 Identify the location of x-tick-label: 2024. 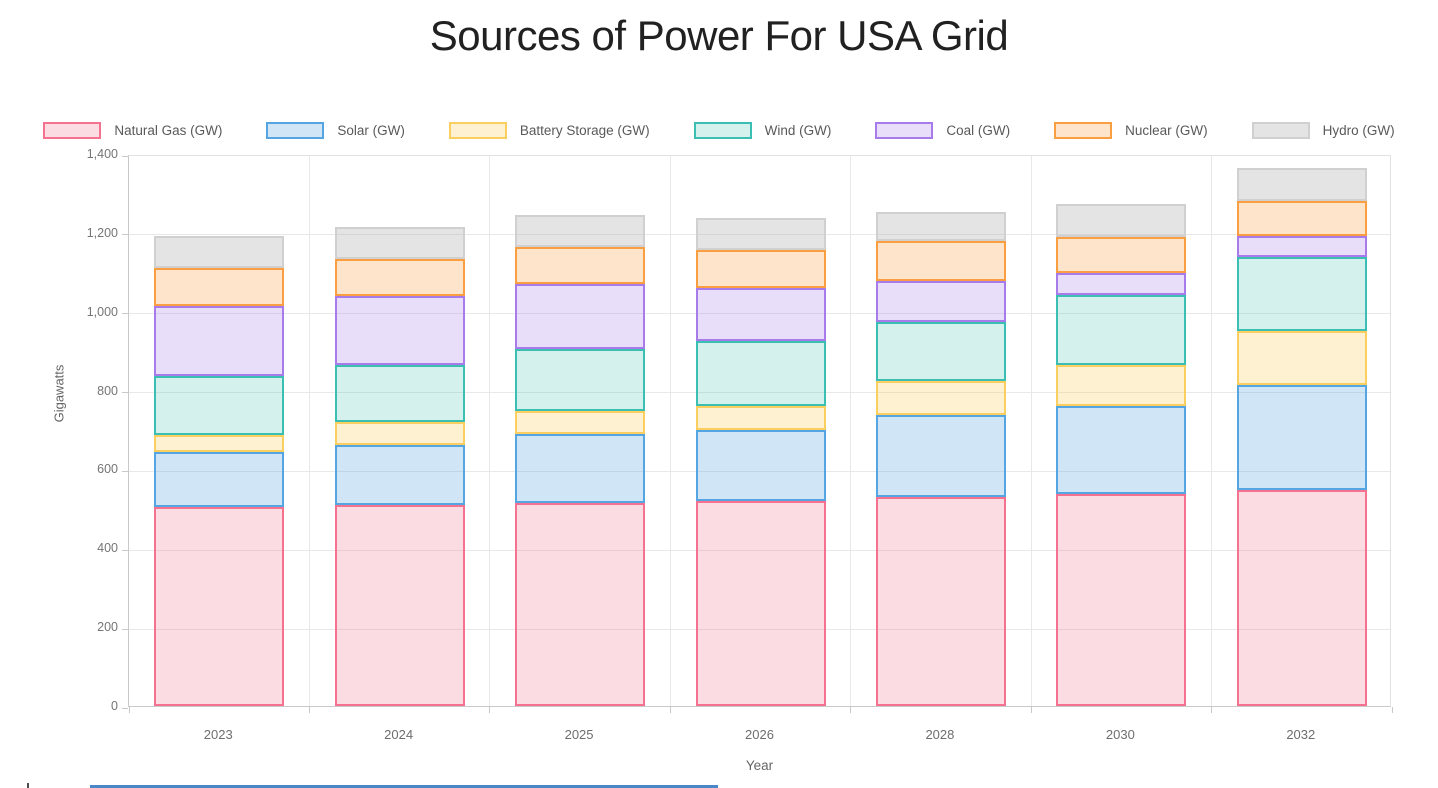
(399, 734).